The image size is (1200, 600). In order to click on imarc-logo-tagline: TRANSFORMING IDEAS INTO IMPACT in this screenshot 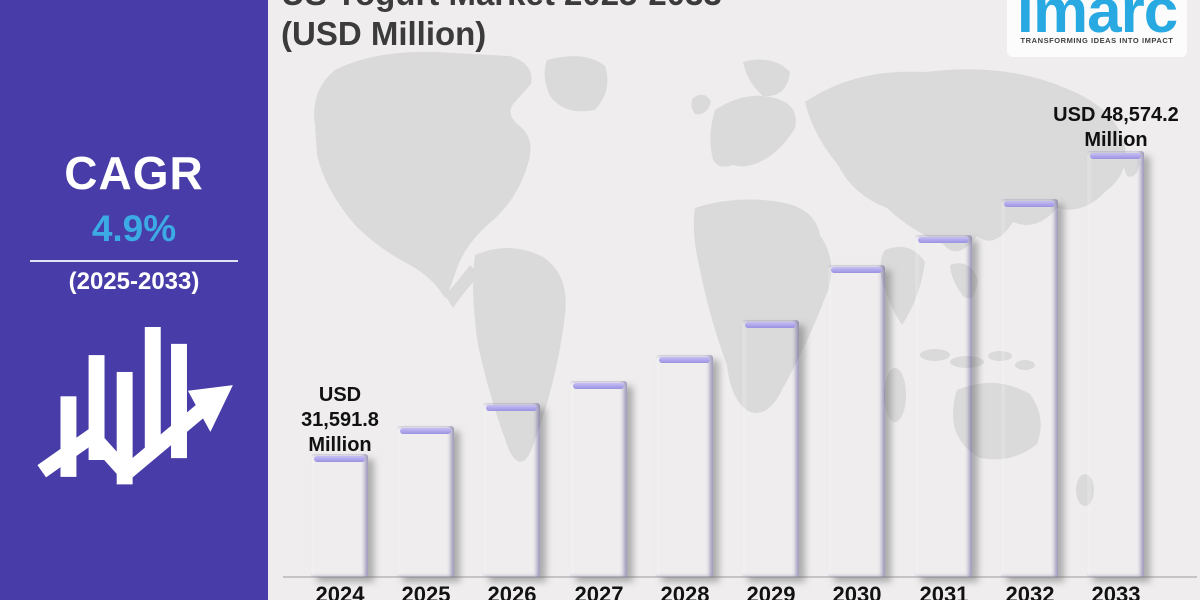, I will do `click(1097, 40)`.